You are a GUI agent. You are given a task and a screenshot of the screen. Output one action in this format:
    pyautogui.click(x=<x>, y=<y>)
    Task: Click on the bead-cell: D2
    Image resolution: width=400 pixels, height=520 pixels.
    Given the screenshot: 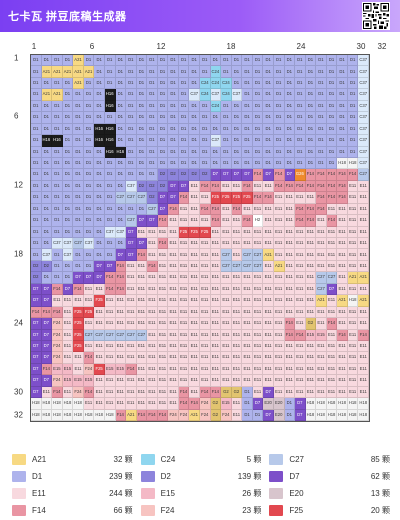 What is the action you would take?
    pyautogui.click(x=36, y=266)
    